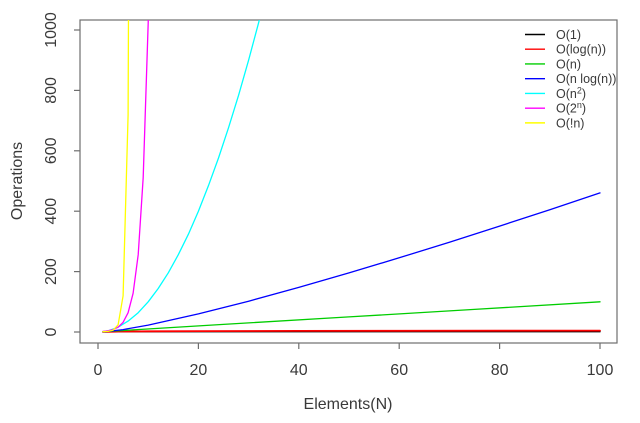  What do you see at coordinates (51, 331) in the screenshot?
I see `y-tick-label: 0` at bounding box center [51, 331].